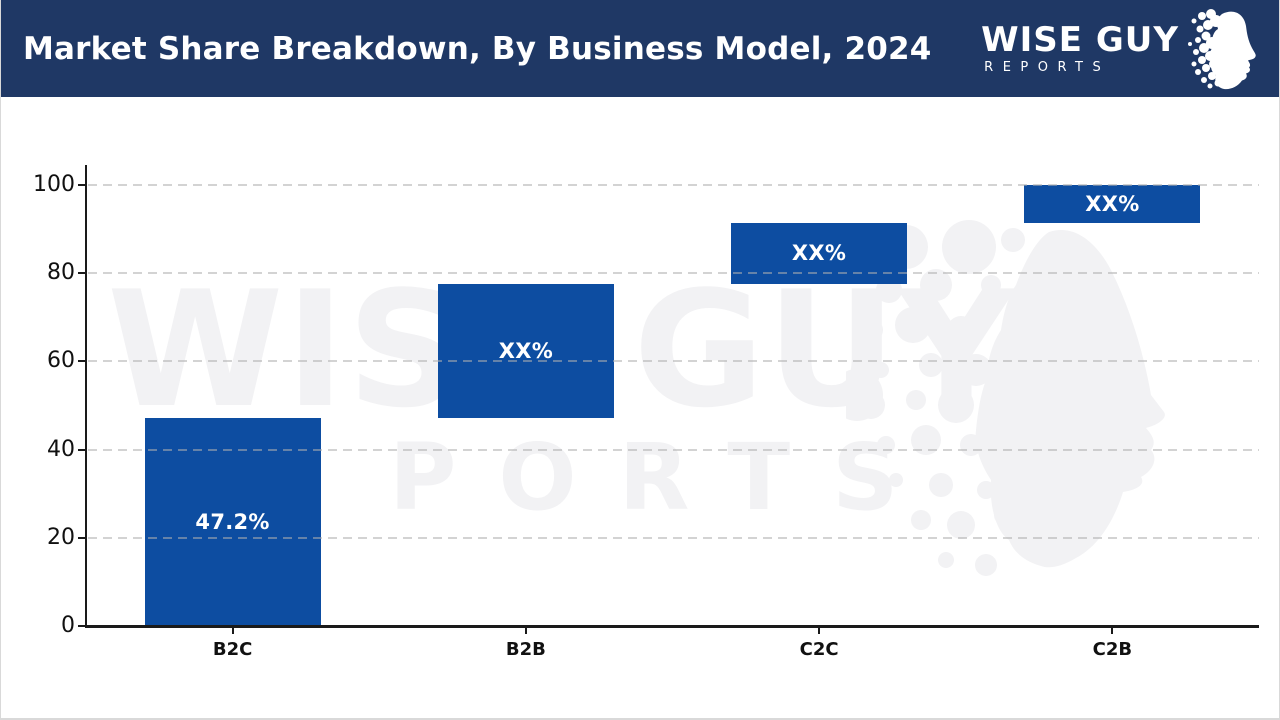  Describe the element at coordinates (525, 631) in the screenshot. I see `x-tick-b2b` at that location.